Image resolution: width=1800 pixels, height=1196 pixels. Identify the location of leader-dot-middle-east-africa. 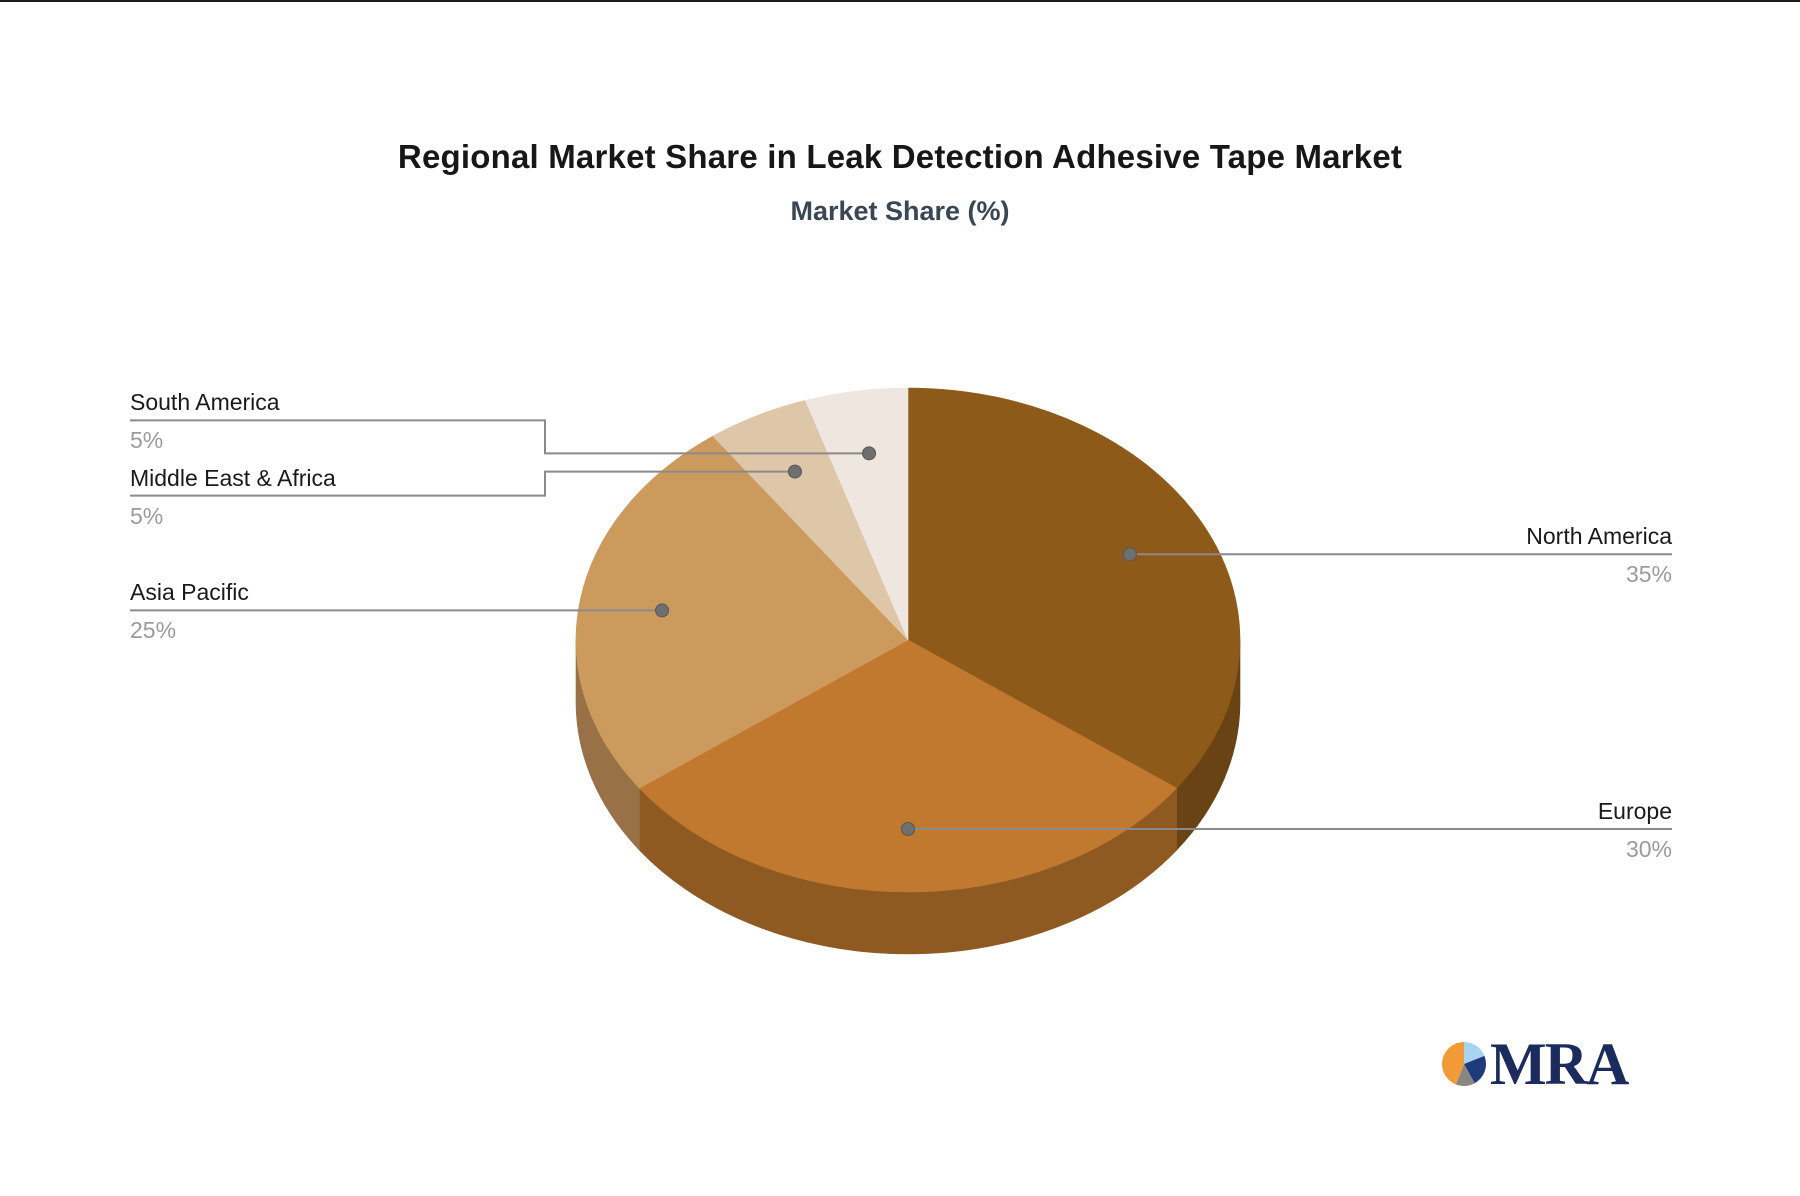
(794, 471).